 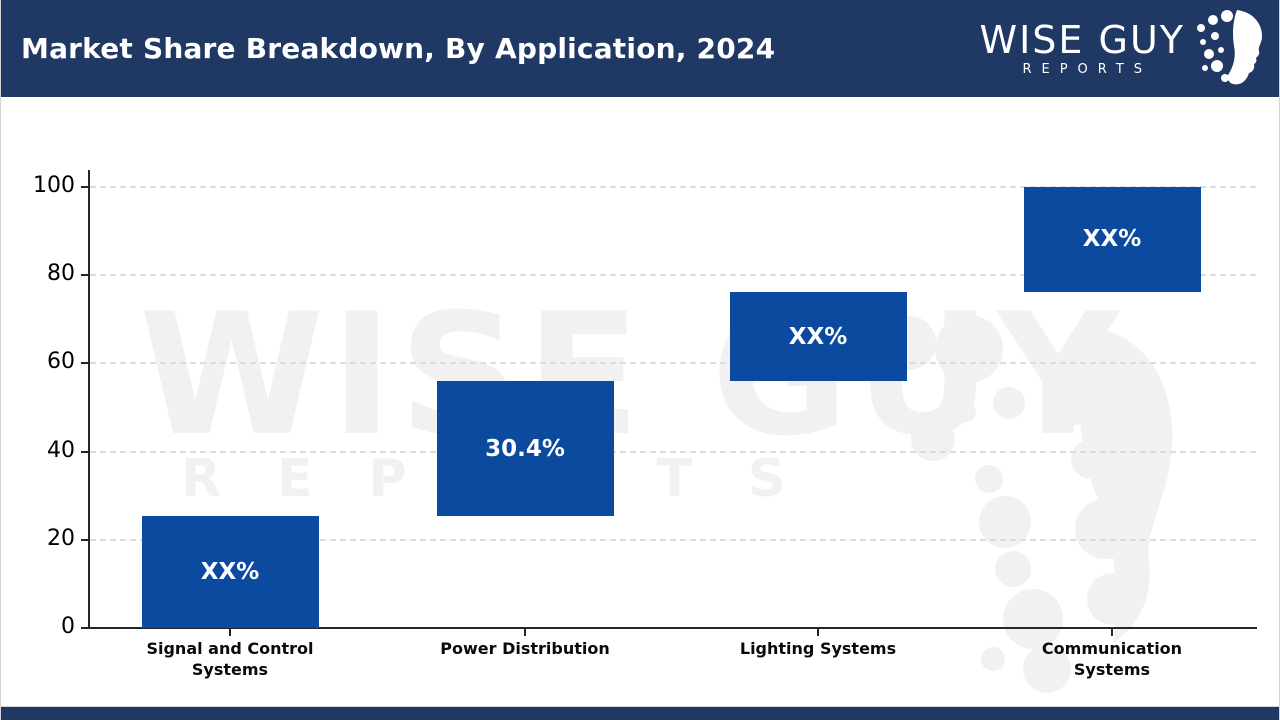 I want to click on footer-bar, so click(x=640, y=713).